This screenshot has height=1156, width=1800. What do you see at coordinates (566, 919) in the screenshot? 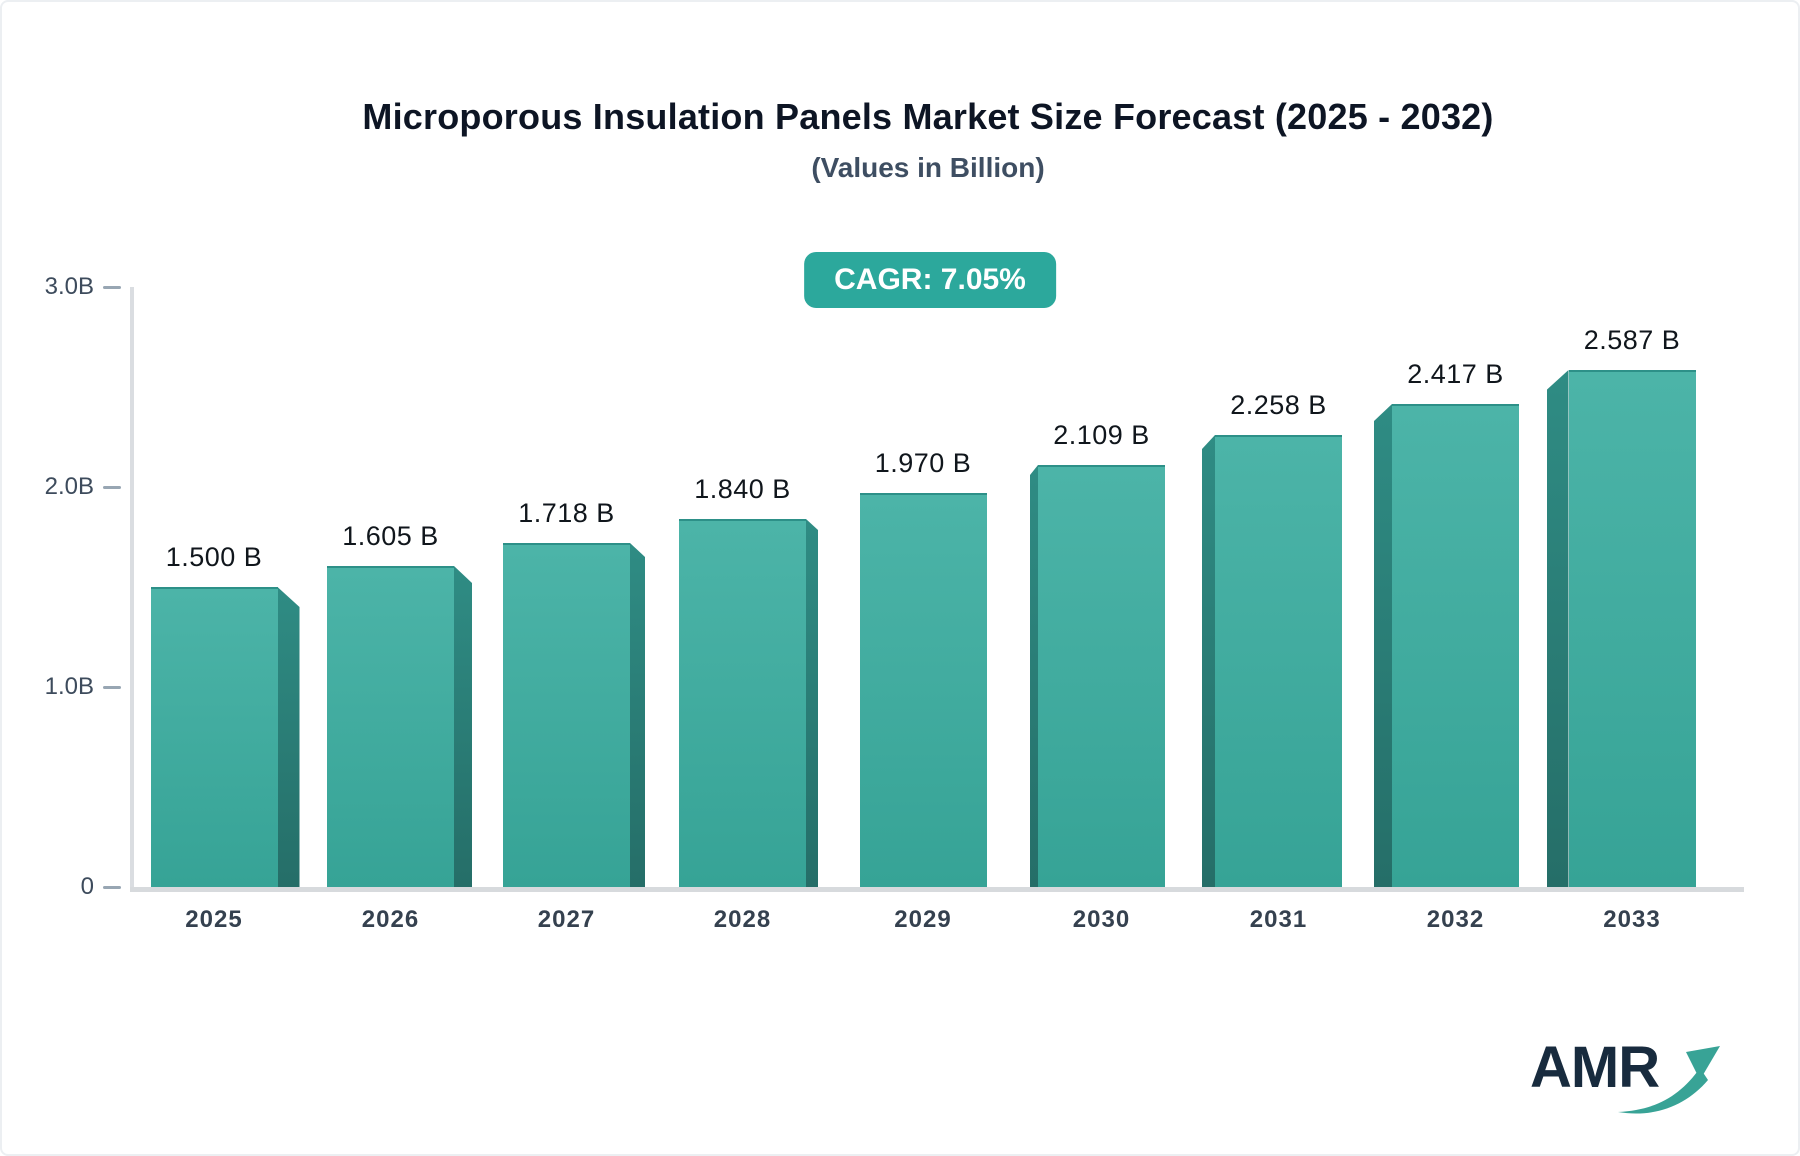
I see `x-category-label: 2027` at bounding box center [566, 919].